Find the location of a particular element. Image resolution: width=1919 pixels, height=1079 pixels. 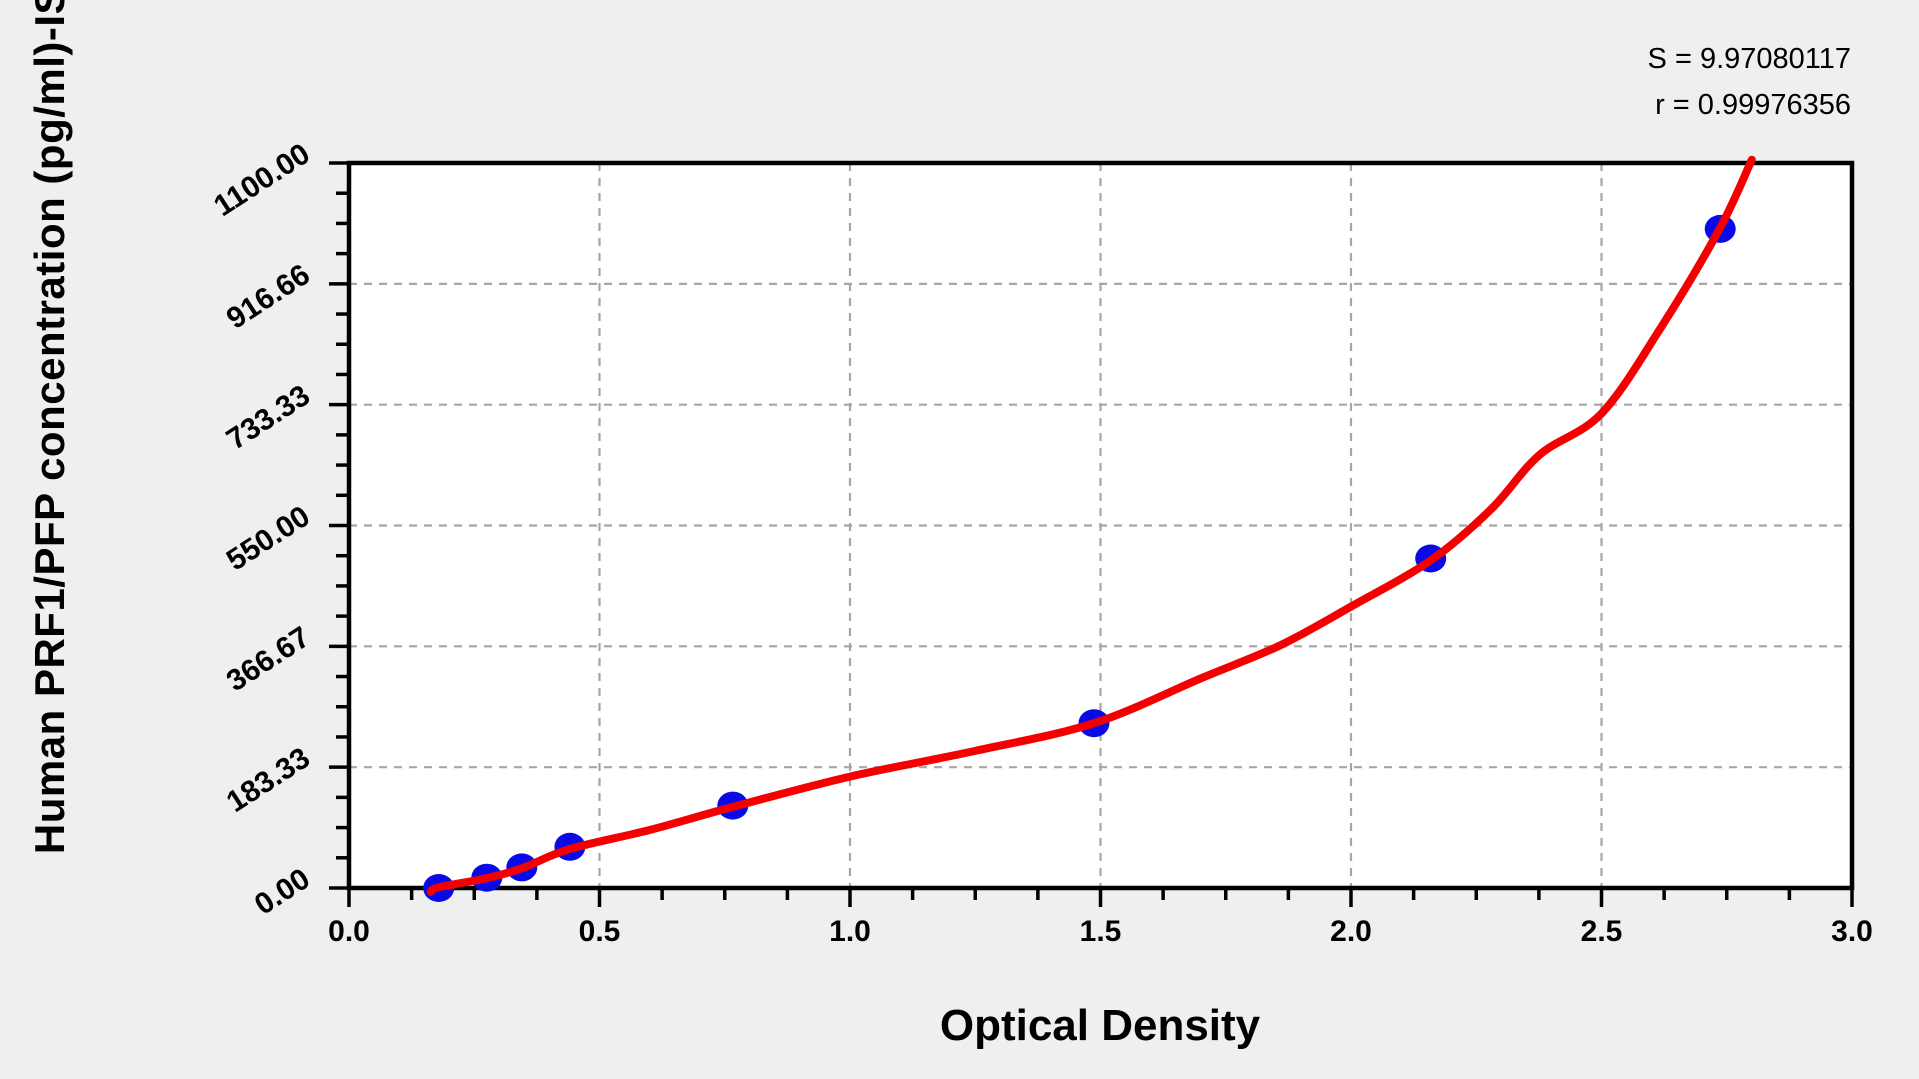

y-tick-label: 0.00 is located at coordinates (282, 891).